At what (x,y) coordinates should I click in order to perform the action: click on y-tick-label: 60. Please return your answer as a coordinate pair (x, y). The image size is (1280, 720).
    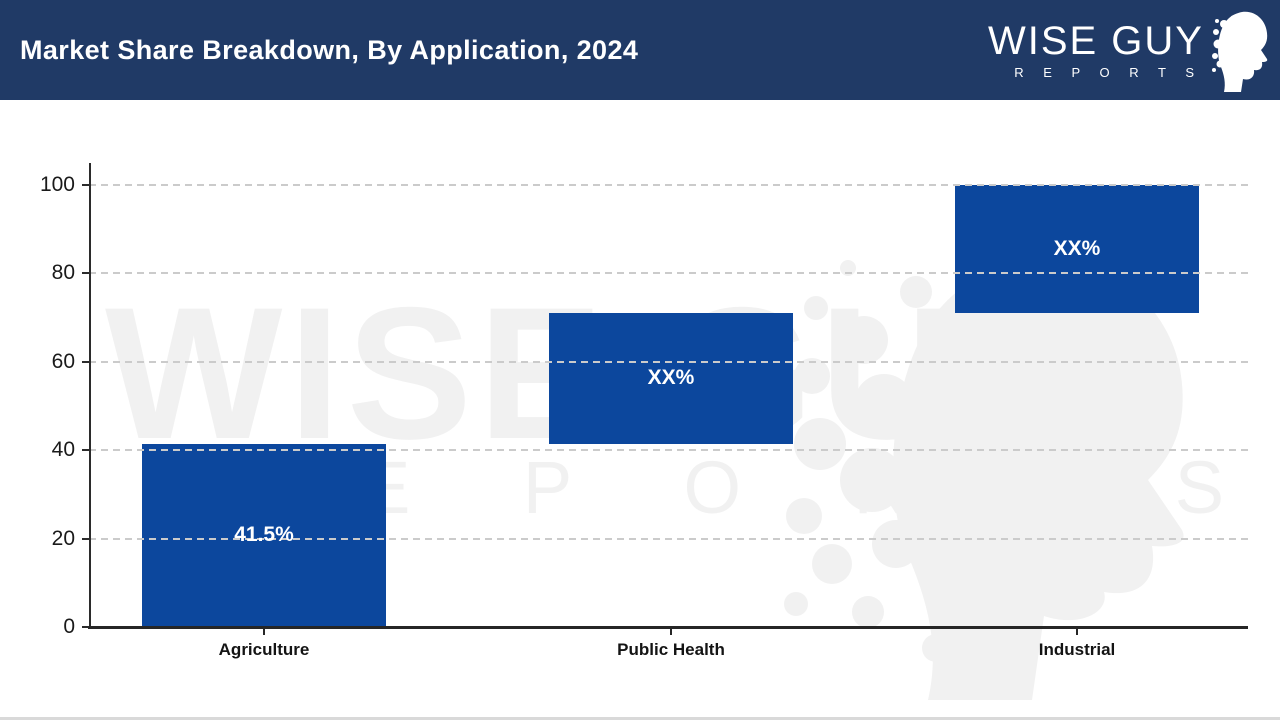
    Looking at the image, I should click on (63, 361).